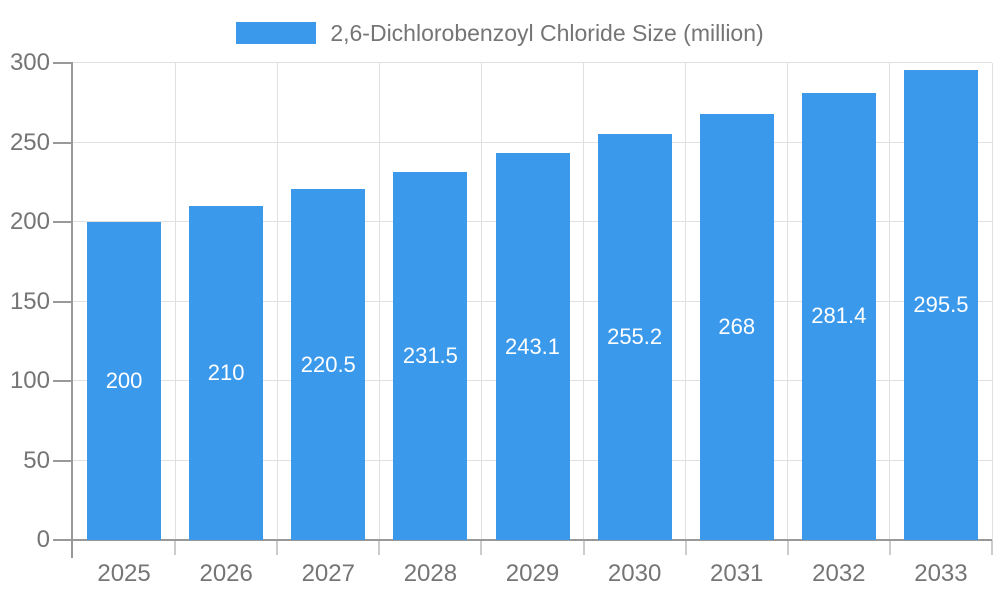 This screenshot has width=1000, height=600. I want to click on bar-value-label: 268, so click(737, 326).